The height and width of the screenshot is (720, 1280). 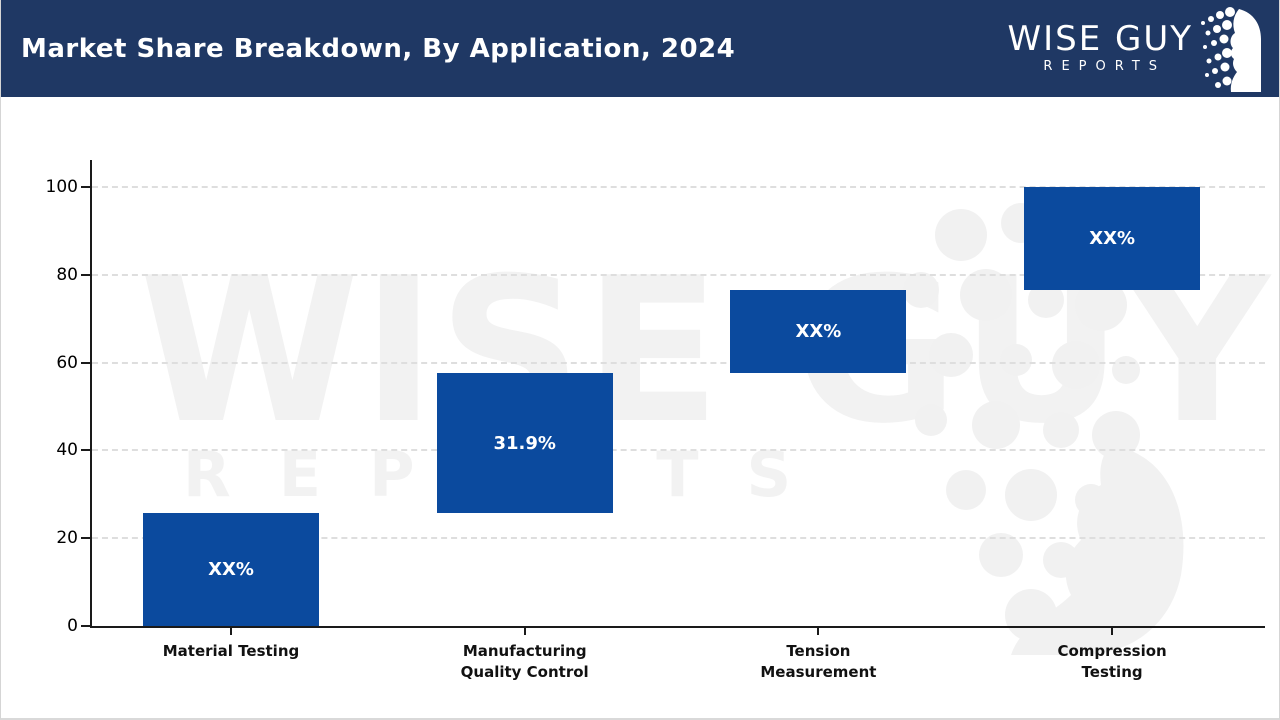 What do you see at coordinates (818, 662) in the screenshot?
I see `x-axis-label: Tension Measurement` at bounding box center [818, 662].